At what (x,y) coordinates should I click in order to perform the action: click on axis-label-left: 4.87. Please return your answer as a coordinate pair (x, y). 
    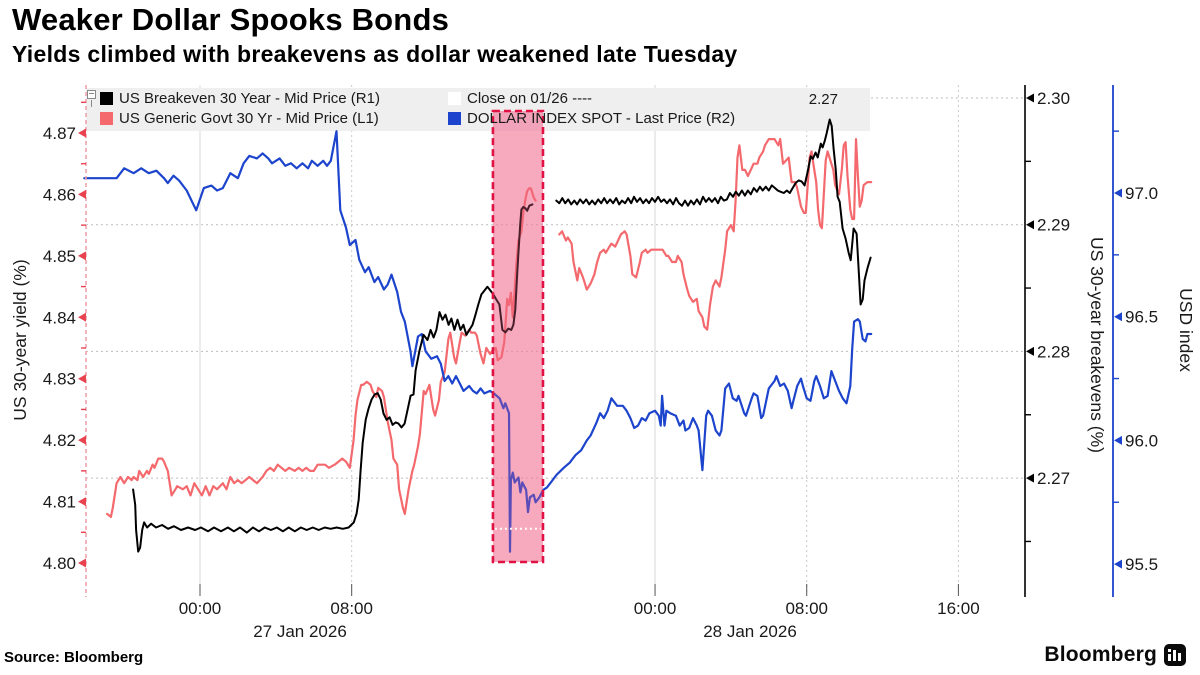
    Looking at the image, I should click on (59, 133).